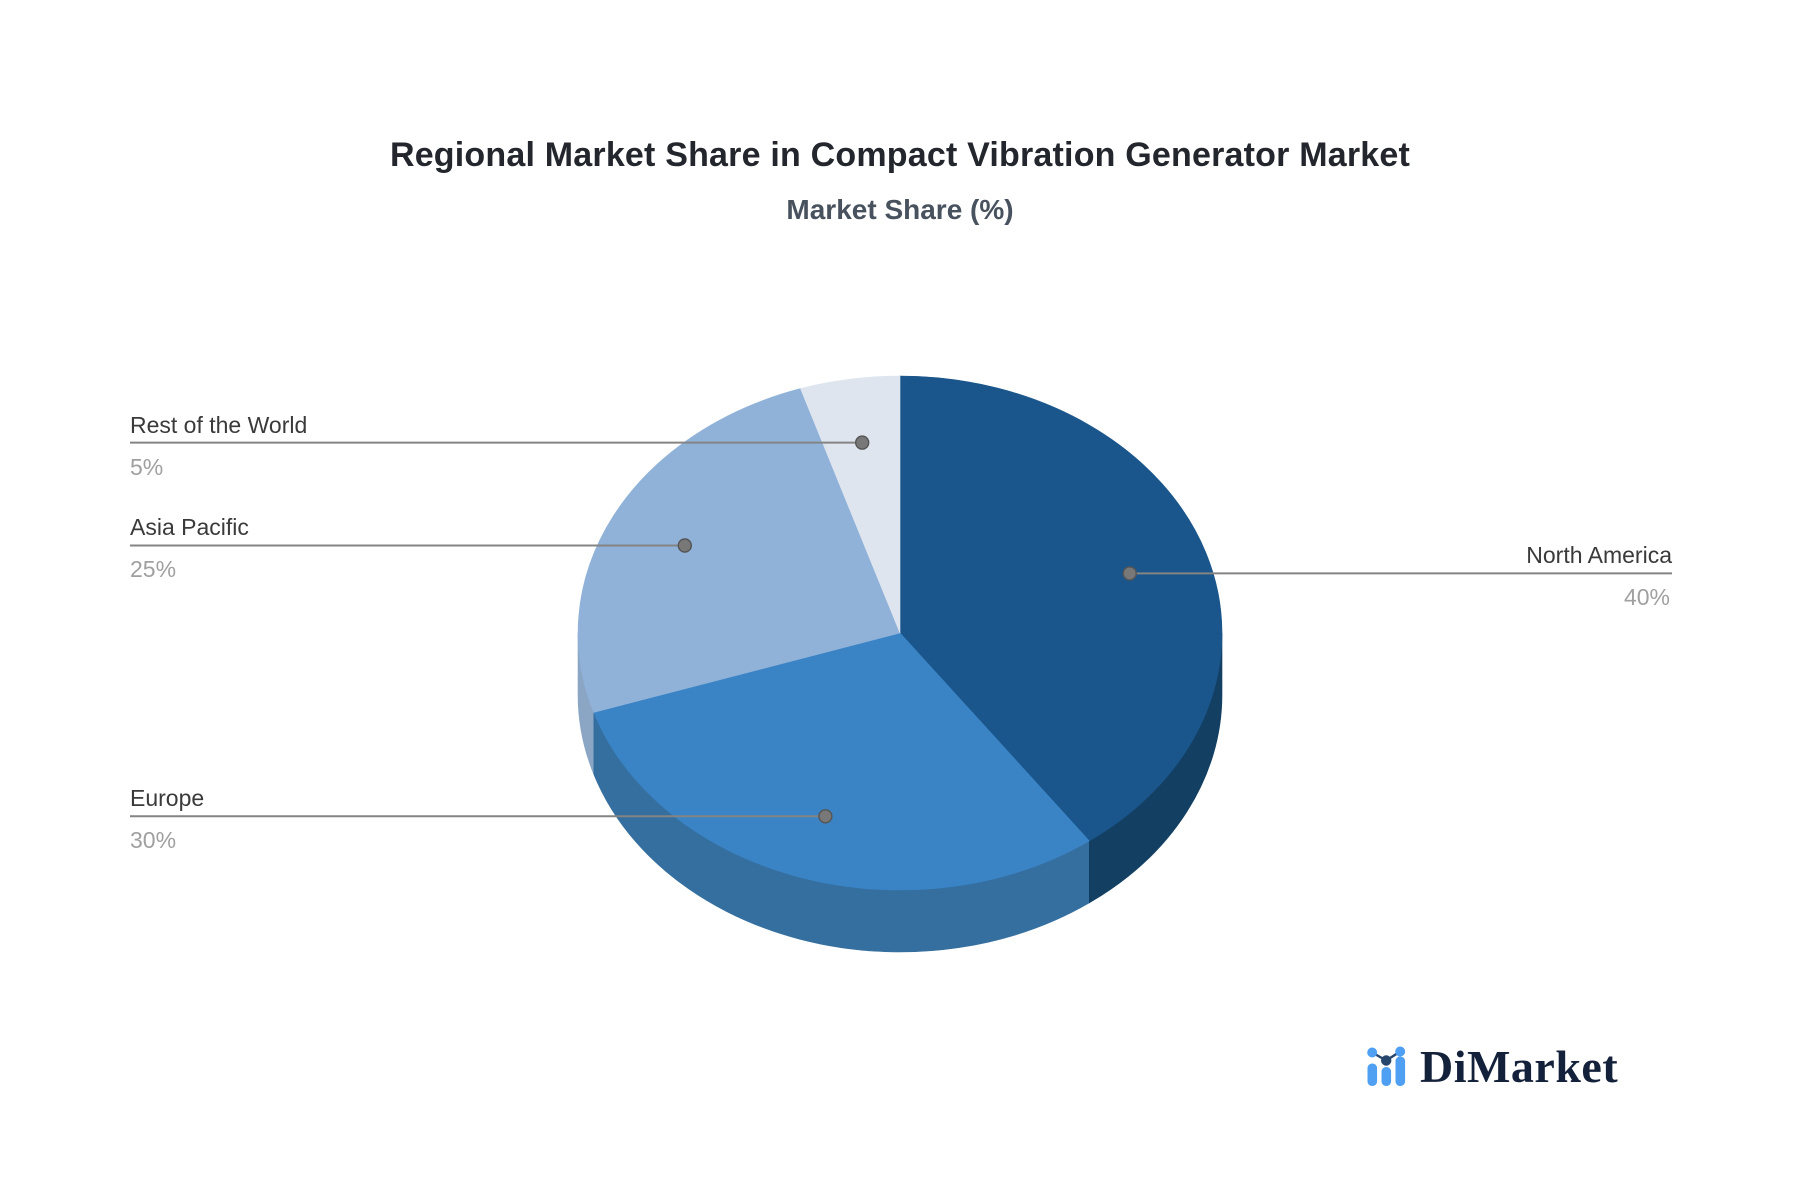  I want to click on value-rest-of-the-world: 5%, so click(147, 466).